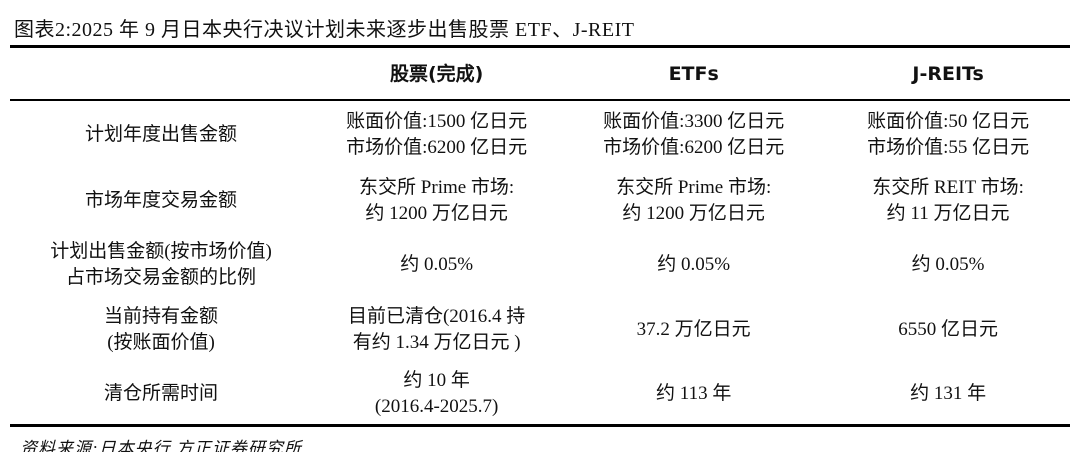 The height and width of the screenshot is (452, 1080). Describe the element at coordinates (694, 264) in the screenshot. I see `cell-etfs: 约 0.05%` at that location.